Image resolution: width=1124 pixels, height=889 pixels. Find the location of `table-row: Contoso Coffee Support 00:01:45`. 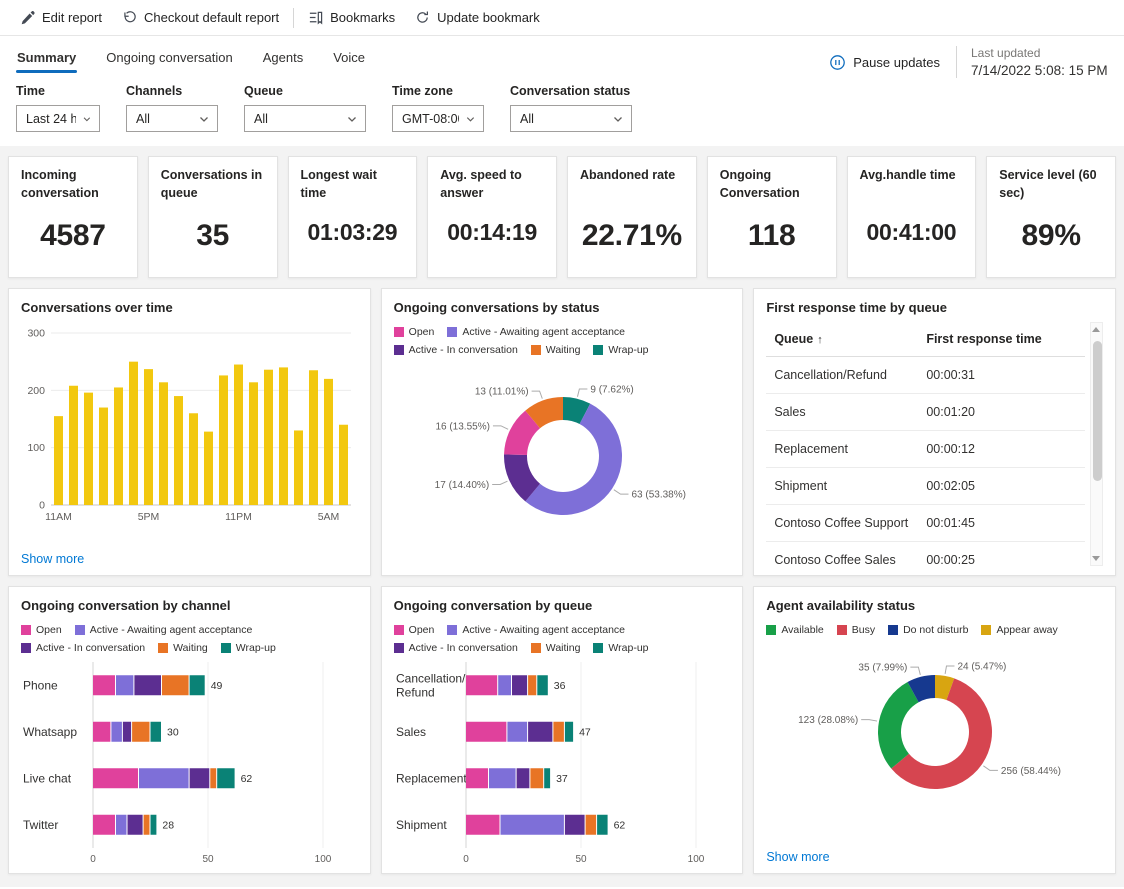

table-row: Contoso Coffee Support 00:01:45 is located at coordinates (925, 523).